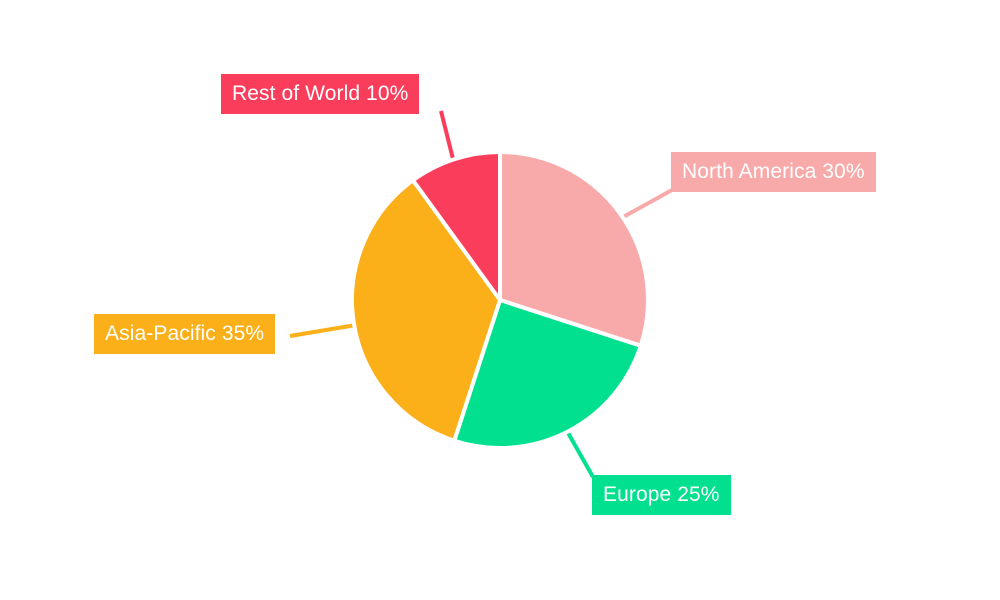 This screenshot has width=1000, height=600. Describe the element at coordinates (580, 454) in the screenshot. I see `leader-line-europe` at that location.